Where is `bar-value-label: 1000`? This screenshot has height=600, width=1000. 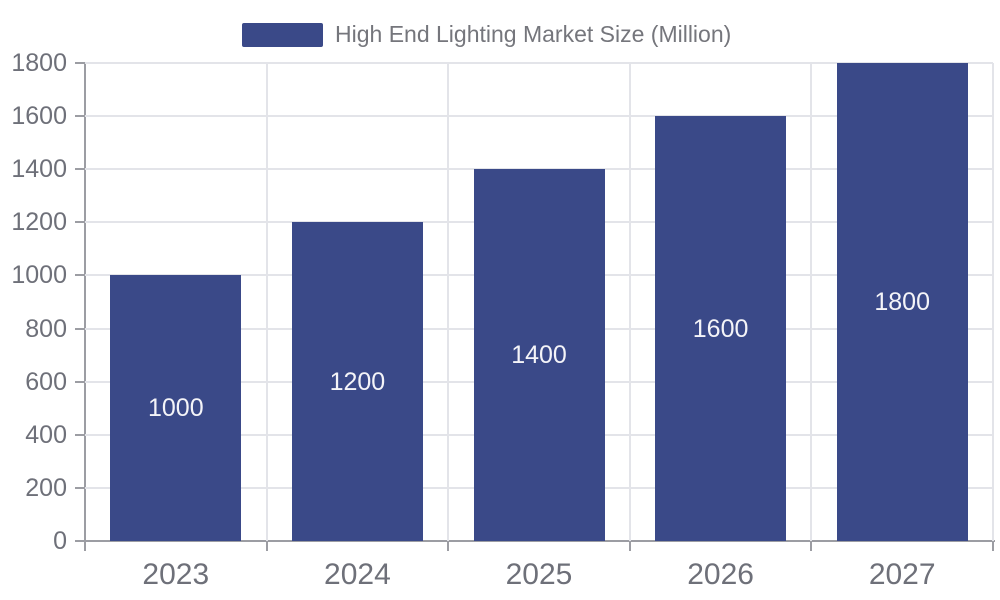 bar-value-label: 1000 is located at coordinates (175, 408).